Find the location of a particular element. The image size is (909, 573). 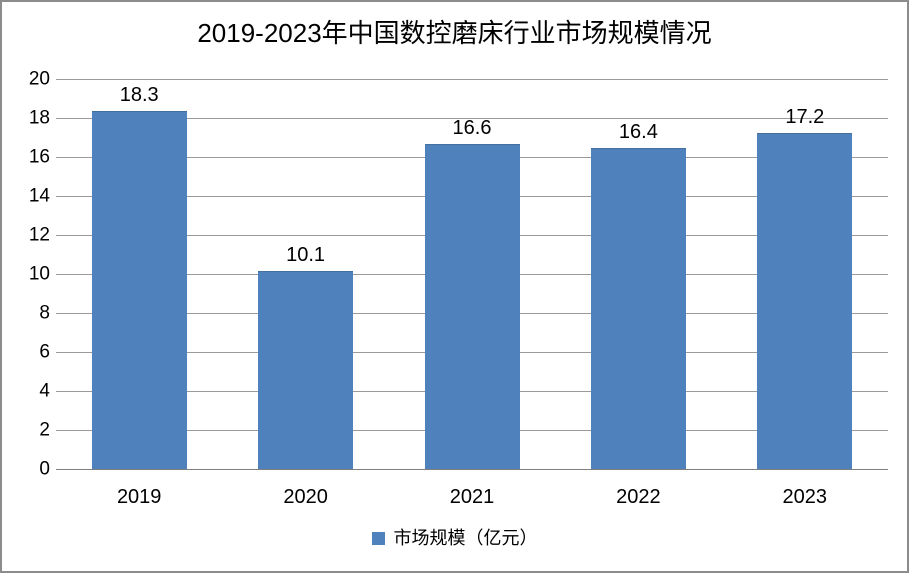

y-tick-label: 12 is located at coordinates (39, 235).